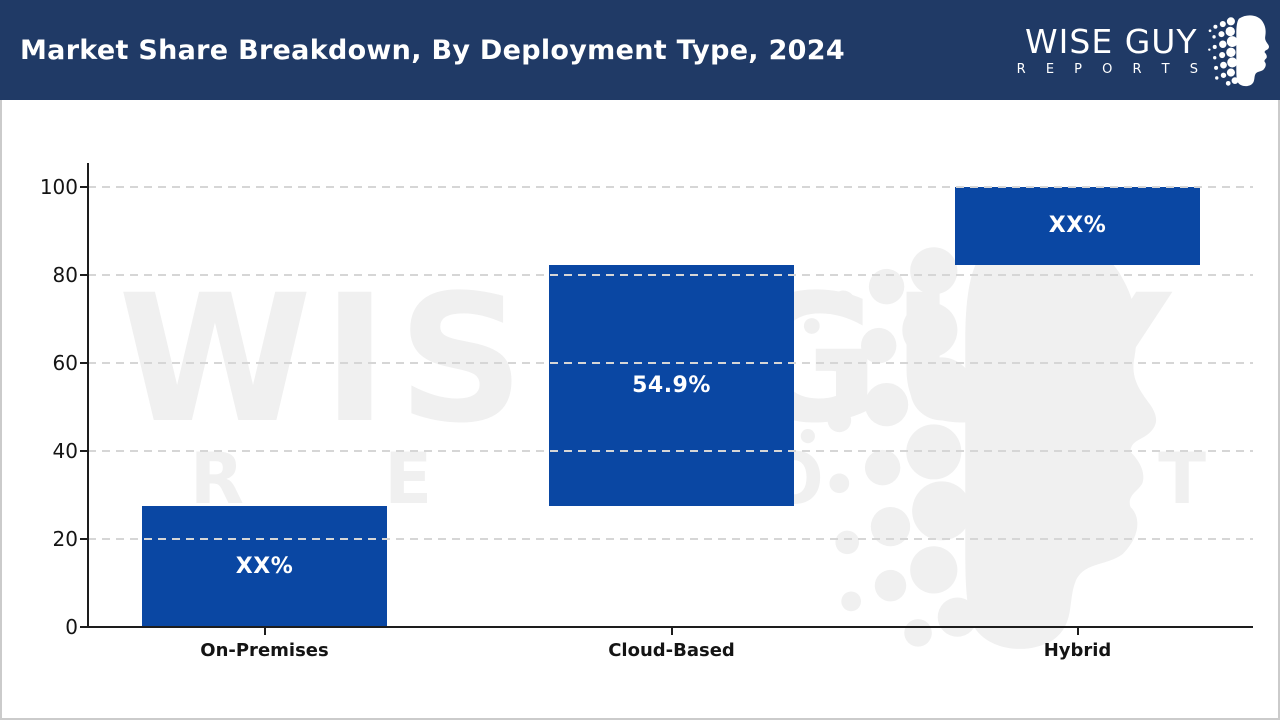 The height and width of the screenshot is (720, 1280). Describe the element at coordinates (1111, 70) in the screenshot. I see `brand-subtext: R E P O R T S` at that location.